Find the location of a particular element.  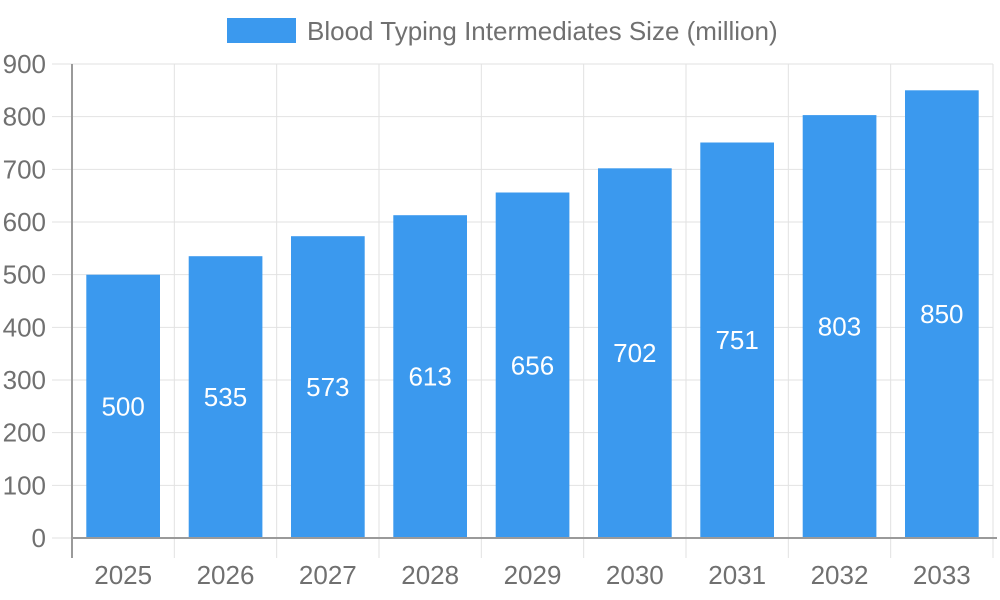

x-tick-label: 2028 is located at coordinates (430, 575).